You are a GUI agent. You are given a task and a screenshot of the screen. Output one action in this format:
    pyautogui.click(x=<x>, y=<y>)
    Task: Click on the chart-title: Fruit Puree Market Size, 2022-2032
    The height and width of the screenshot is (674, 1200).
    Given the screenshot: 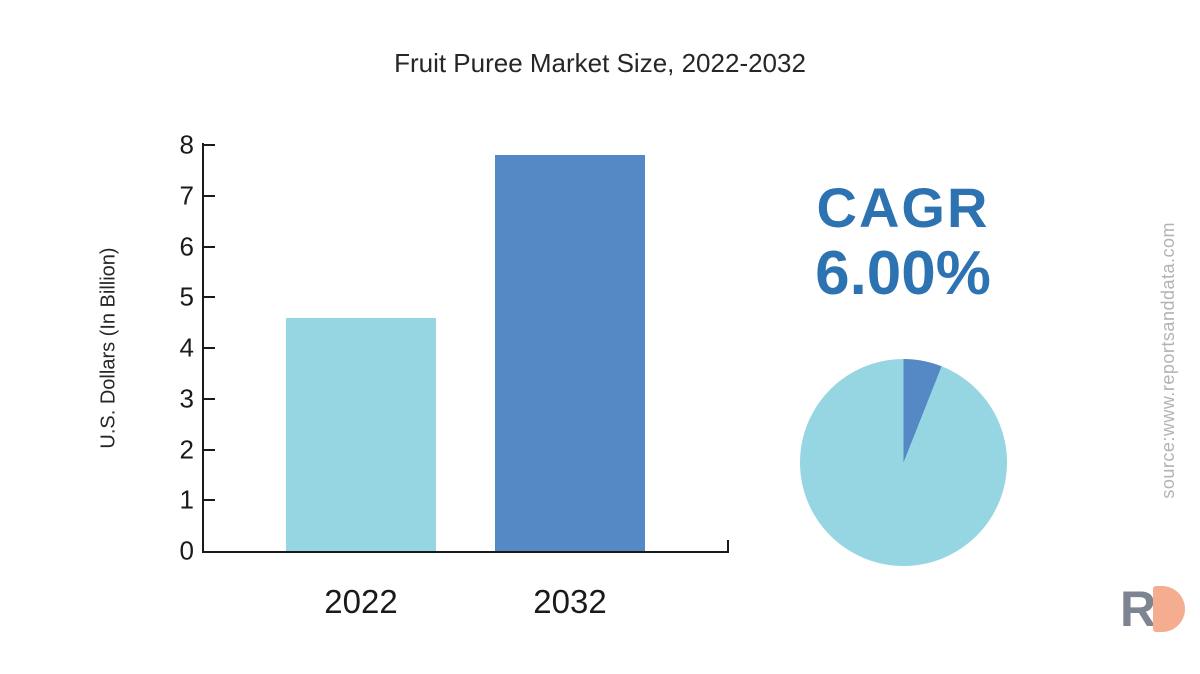 What is the action you would take?
    pyautogui.click(x=600, y=63)
    